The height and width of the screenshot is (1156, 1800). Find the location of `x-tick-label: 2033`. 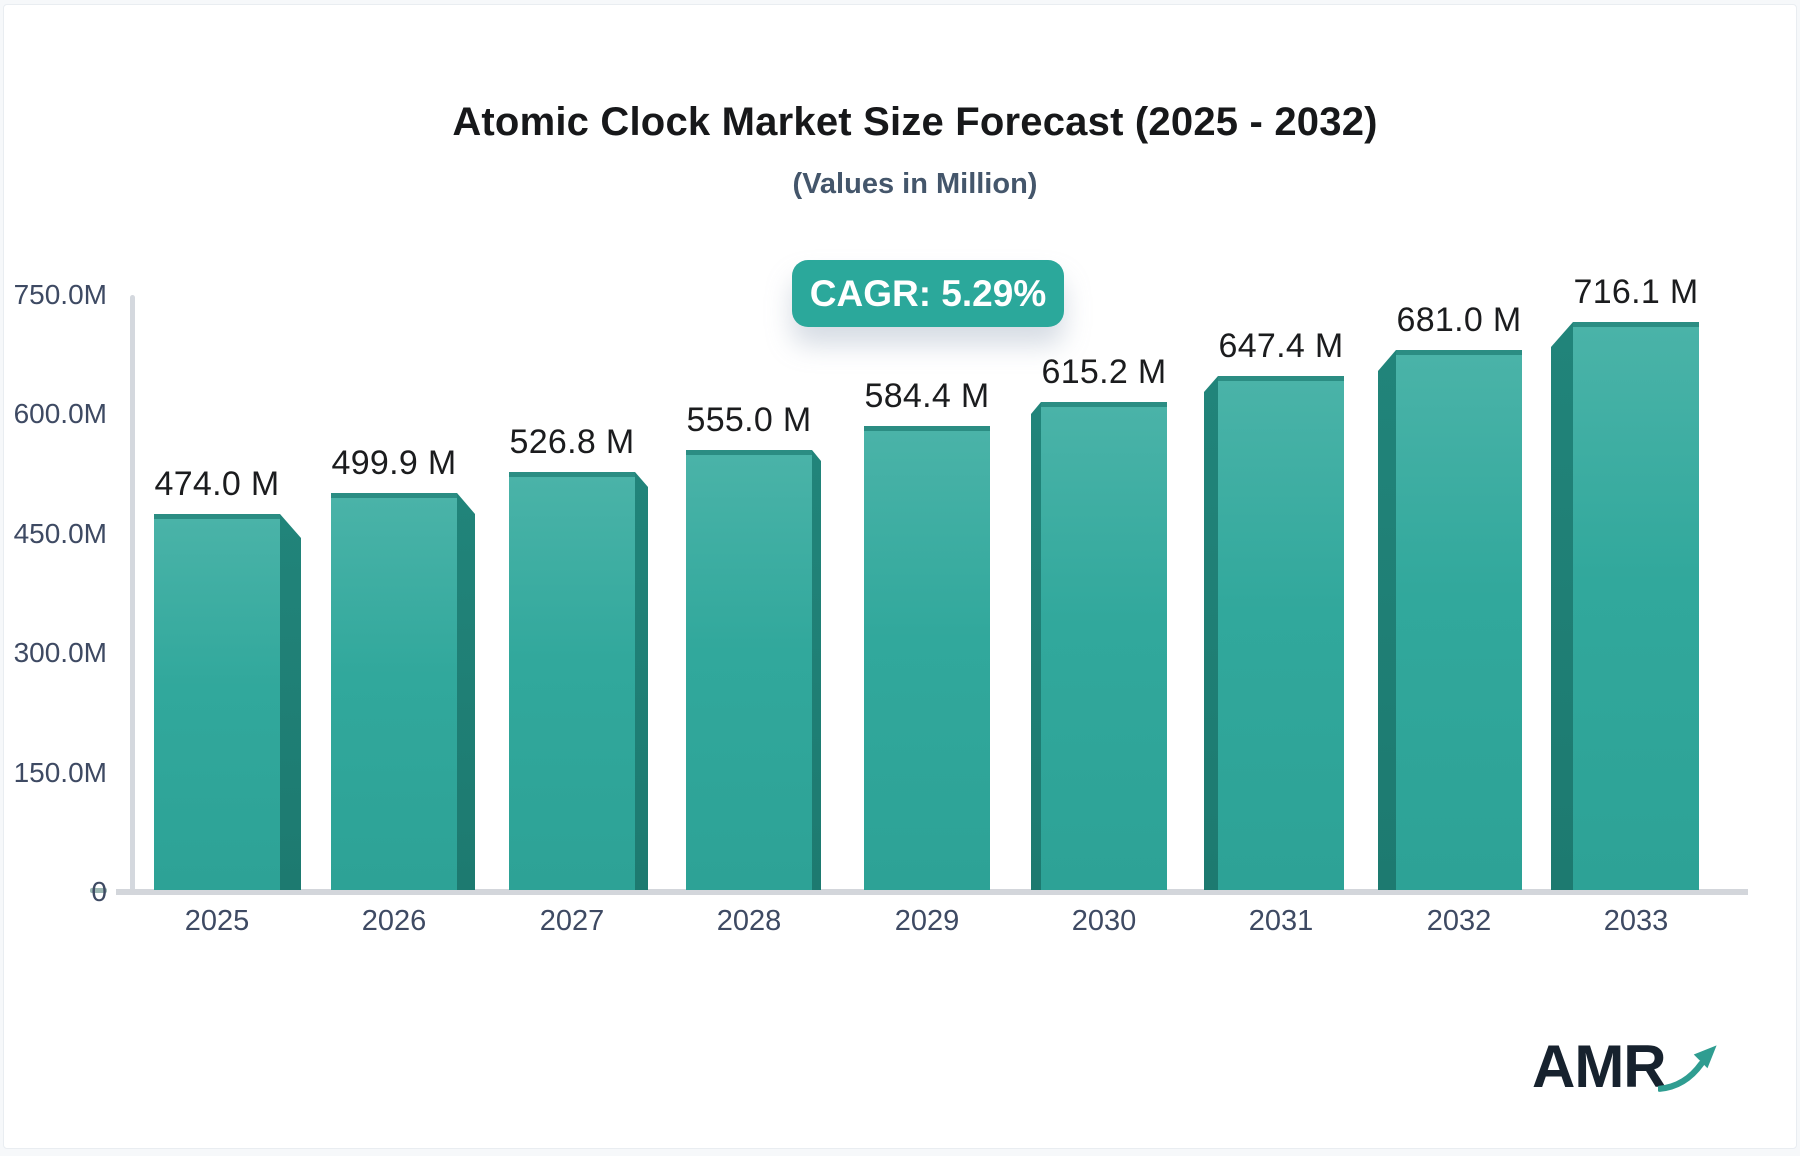

x-tick-label: 2033 is located at coordinates (1636, 921).